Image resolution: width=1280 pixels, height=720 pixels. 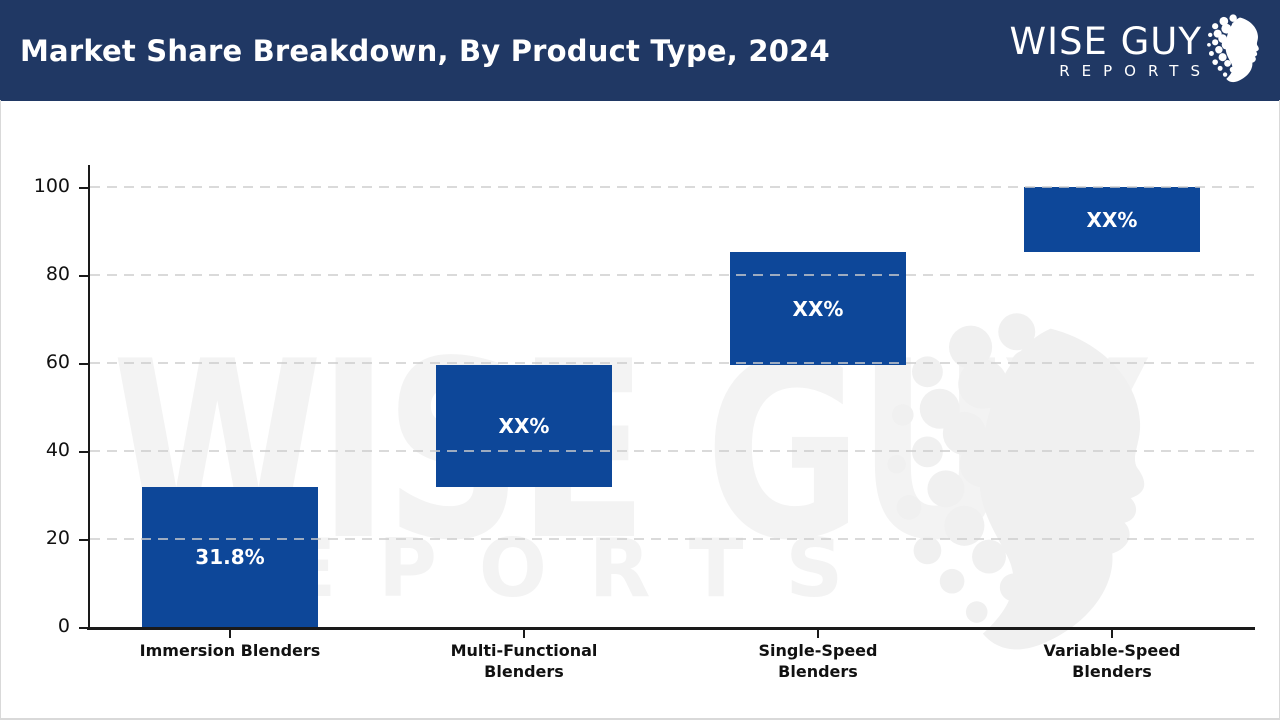 What do you see at coordinates (1233, 47) in the screenshot?
I see `logo-face-icon` at bounding box center [1233, 47].